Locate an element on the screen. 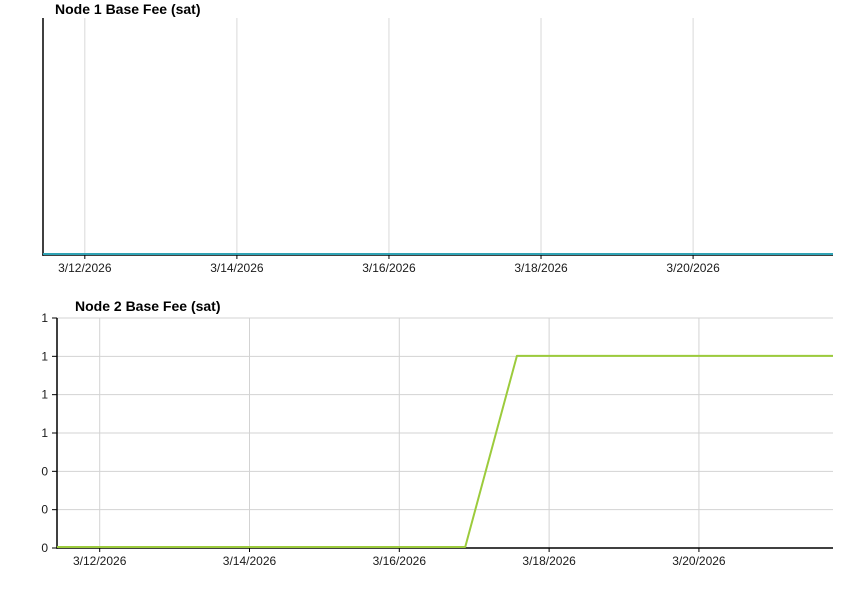 This screenshot has height=600, width=860. chart2-title: Node 2 Base Fee (sat) is located at coordinates (148, 306).